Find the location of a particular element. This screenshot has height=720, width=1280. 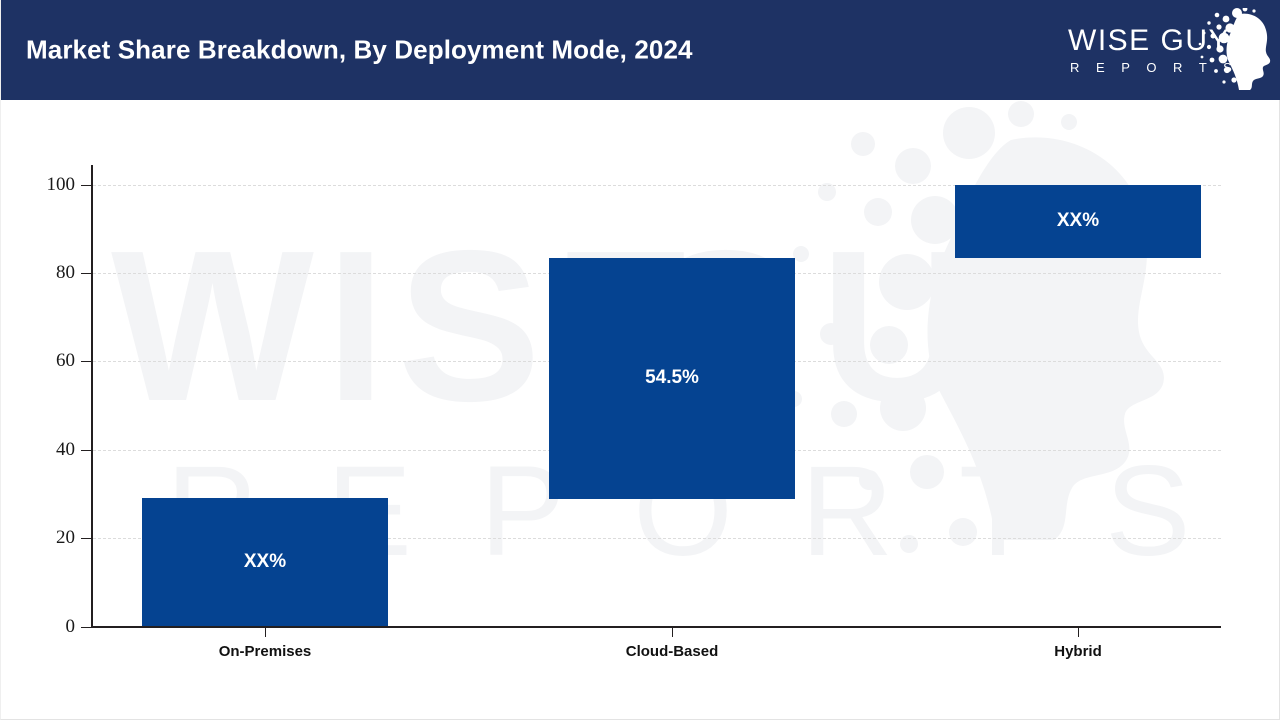

y-tick-label-100: 100 is located at coordinates (61, 184).